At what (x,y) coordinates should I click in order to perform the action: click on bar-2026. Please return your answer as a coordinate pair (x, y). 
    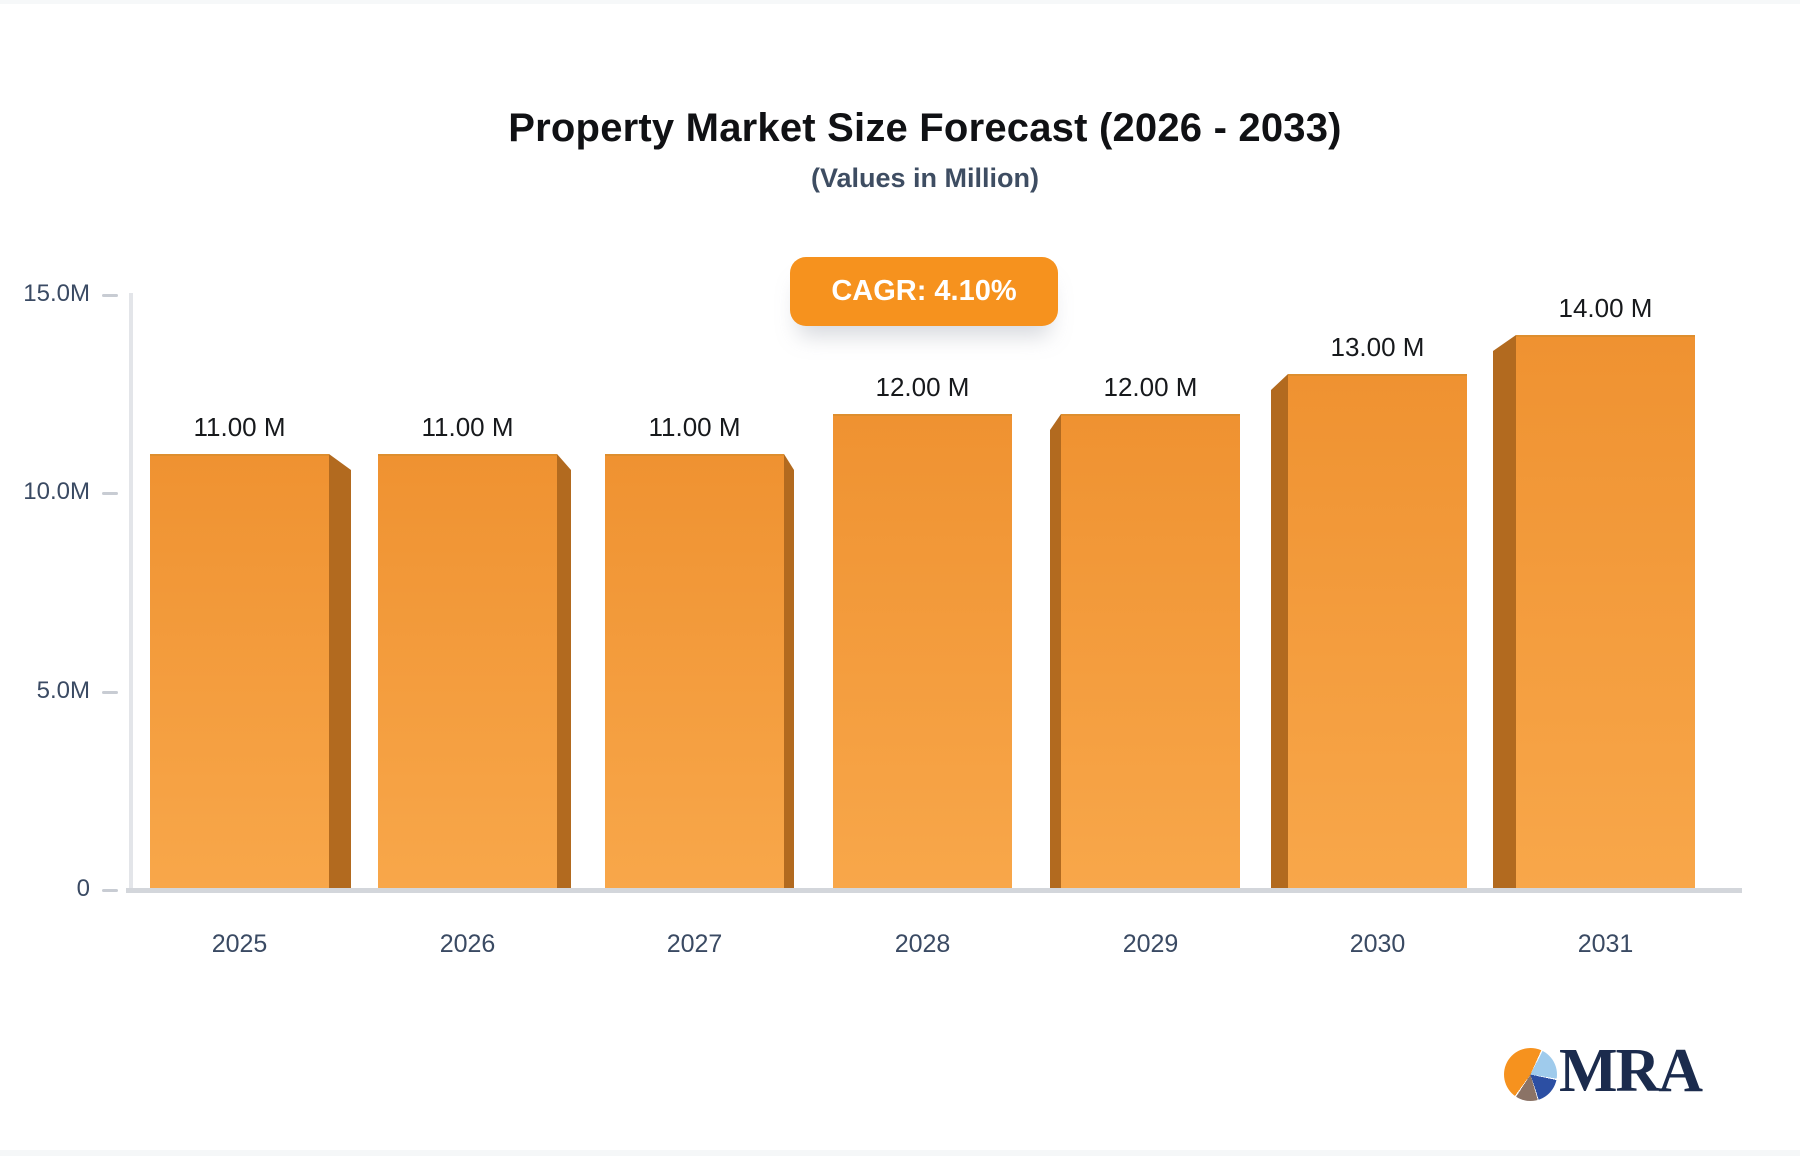
    Looking at the image, I should click on (467, 672).